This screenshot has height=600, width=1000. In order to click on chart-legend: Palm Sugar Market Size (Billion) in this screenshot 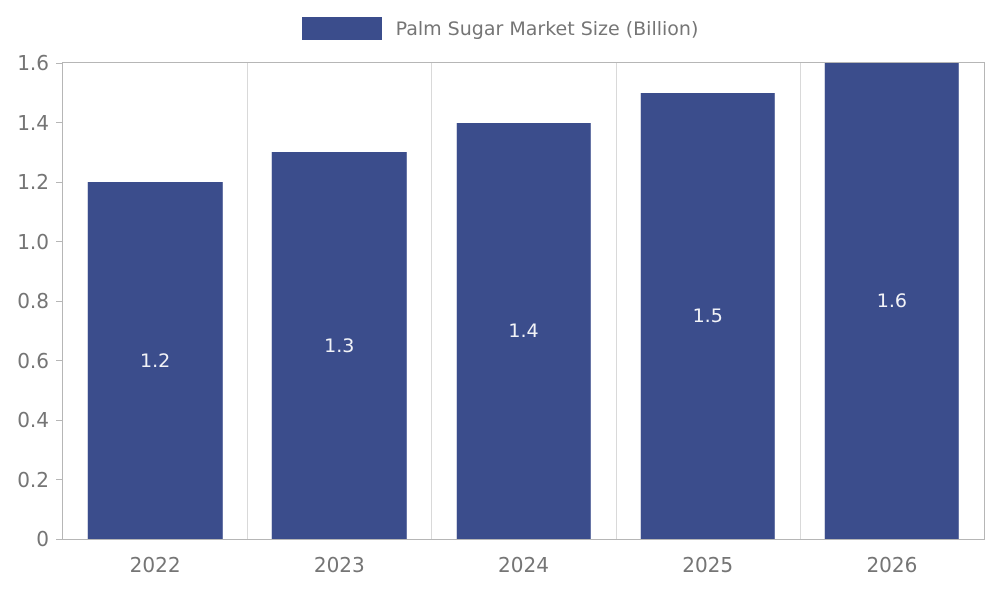, I will do `click(500, 28)`.